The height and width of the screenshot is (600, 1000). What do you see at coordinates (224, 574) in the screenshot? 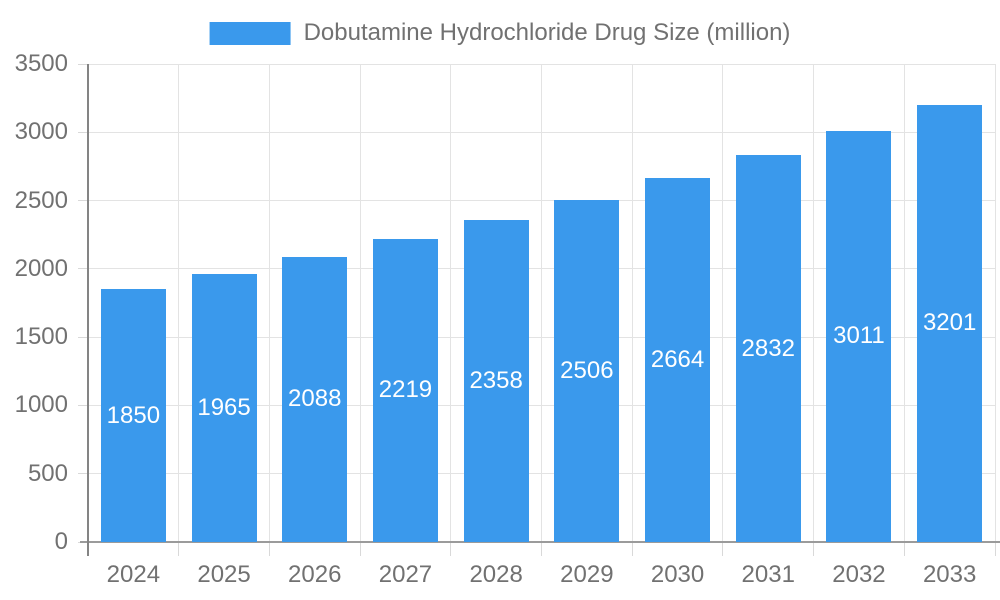
I see `x-tick-label: 2025` at bounding box center [224, 574].